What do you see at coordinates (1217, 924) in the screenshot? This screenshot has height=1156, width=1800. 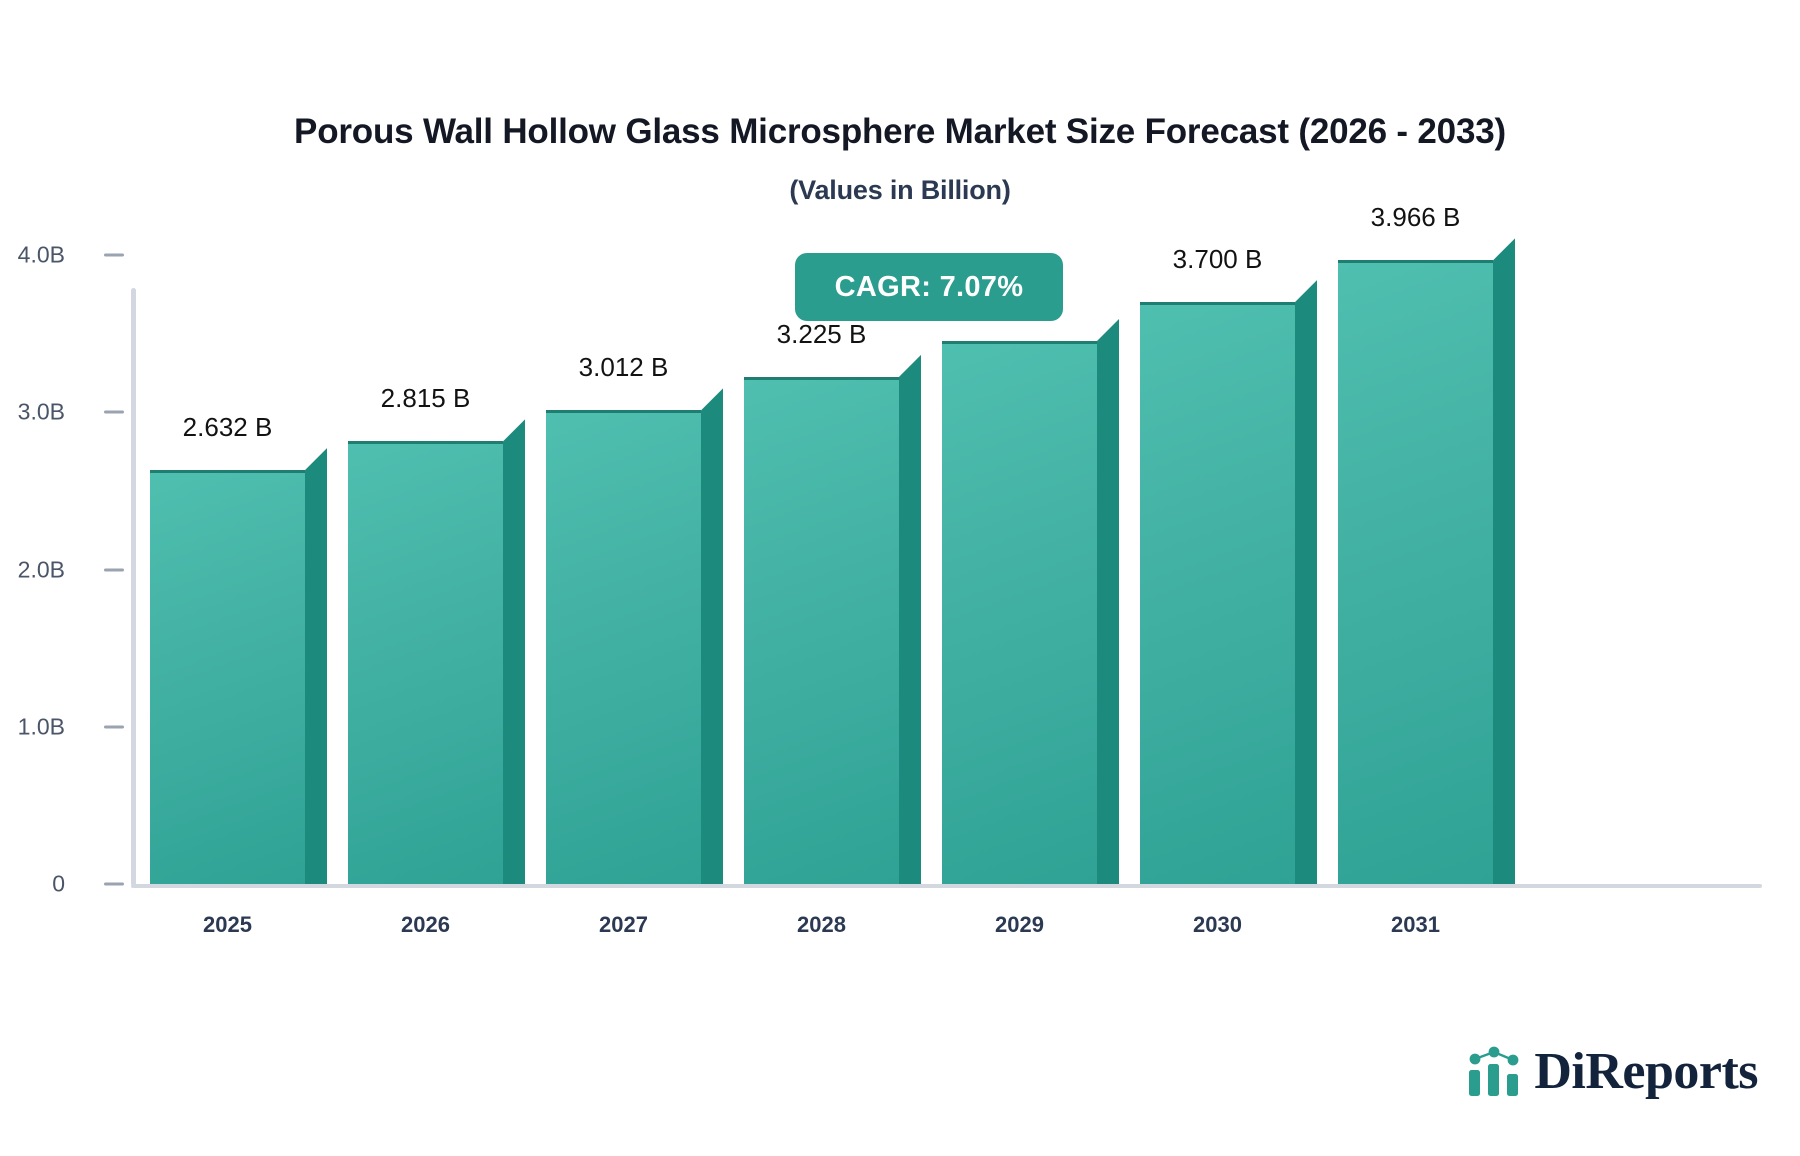 I see `x-tick-label: 2030` at bounding box center [1217, 924].